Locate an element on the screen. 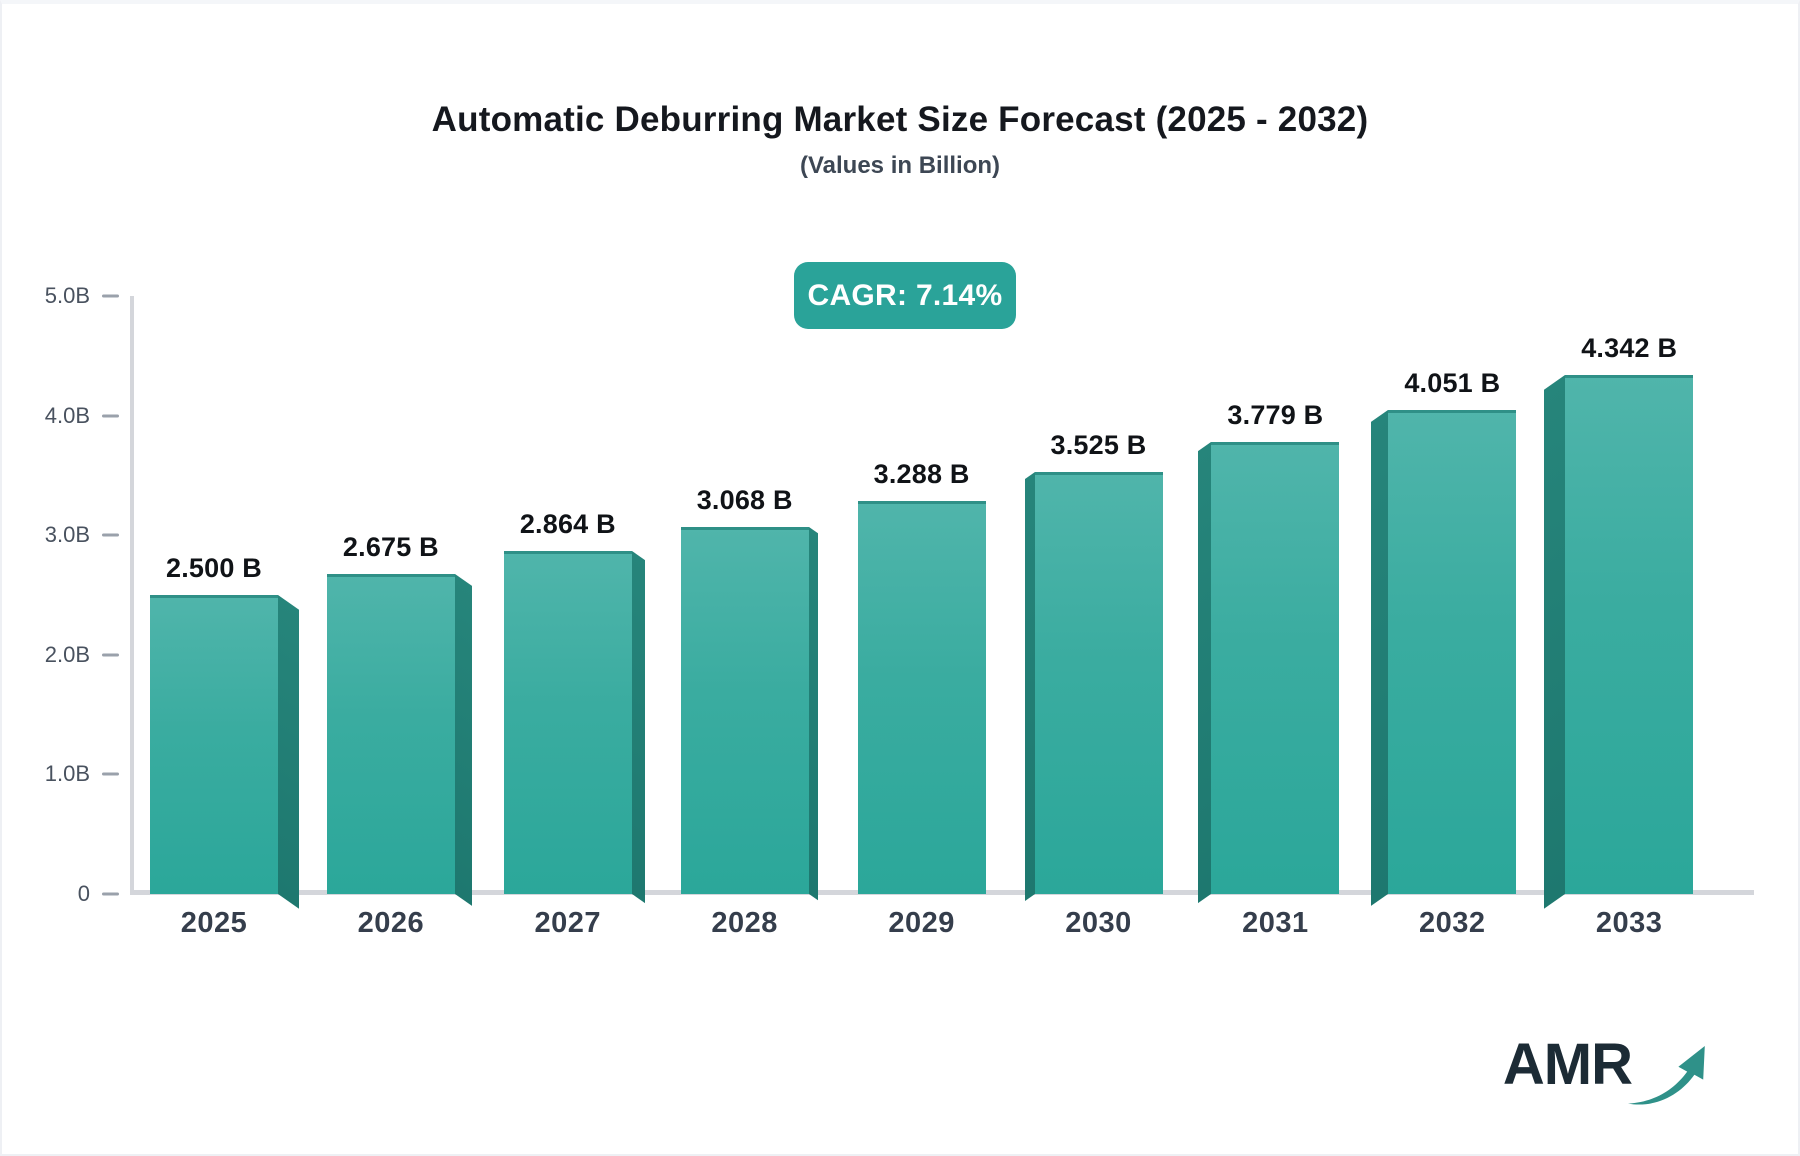  bar-side-face-2033 is located at coordinates (1555, 641).